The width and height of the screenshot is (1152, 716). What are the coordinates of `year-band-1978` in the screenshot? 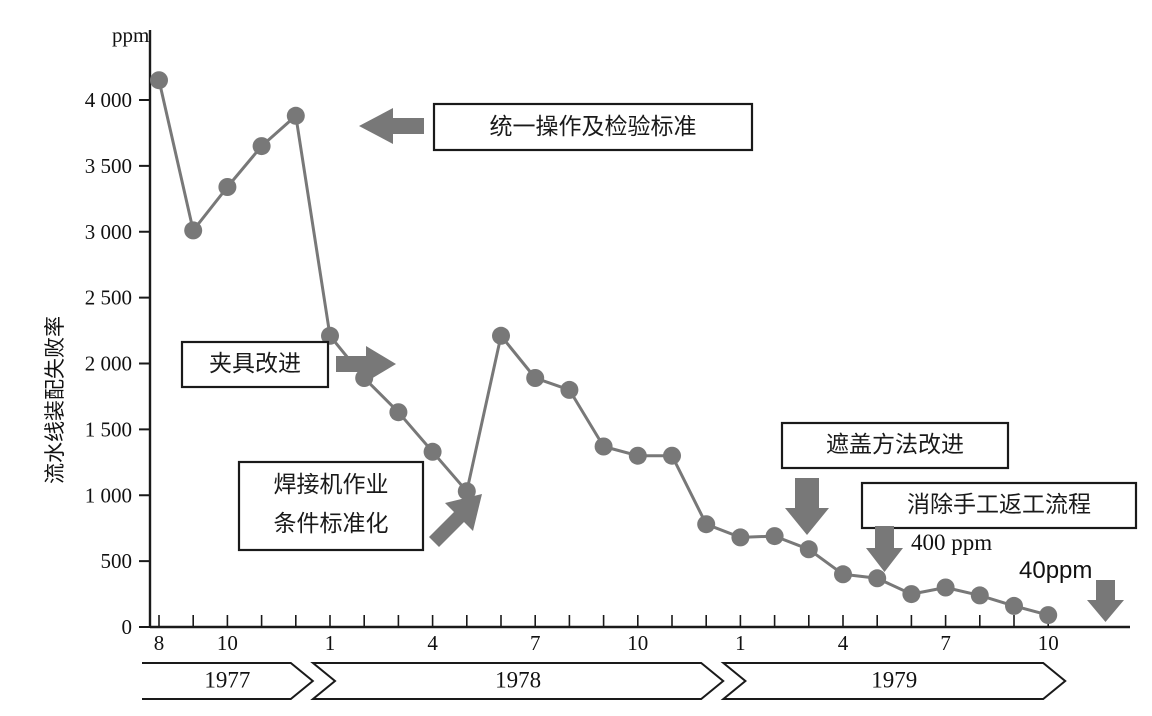 It's located at (517, 681).